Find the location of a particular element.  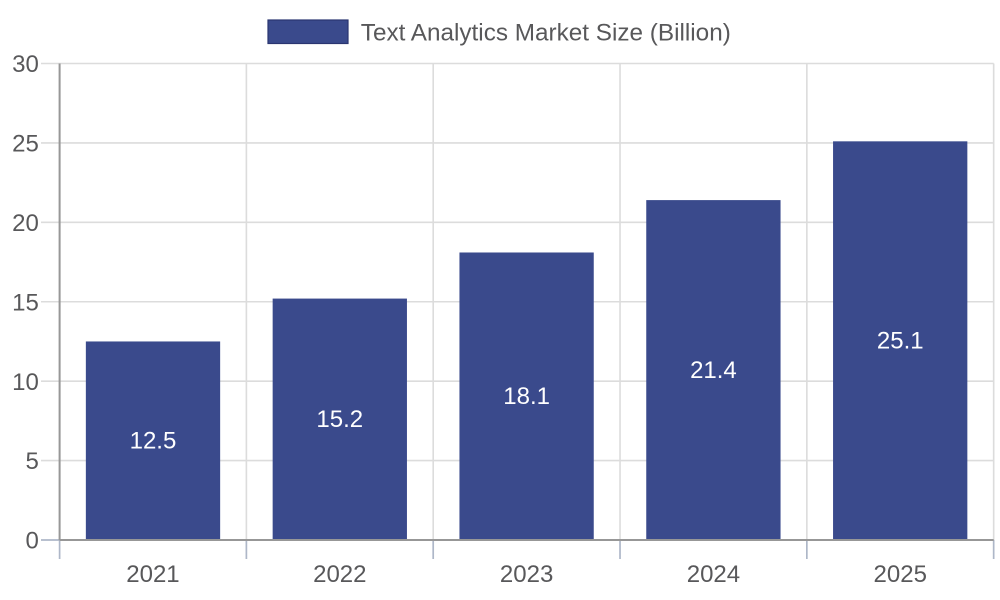

svg-text: 0 is located at coordinates (31, 541).